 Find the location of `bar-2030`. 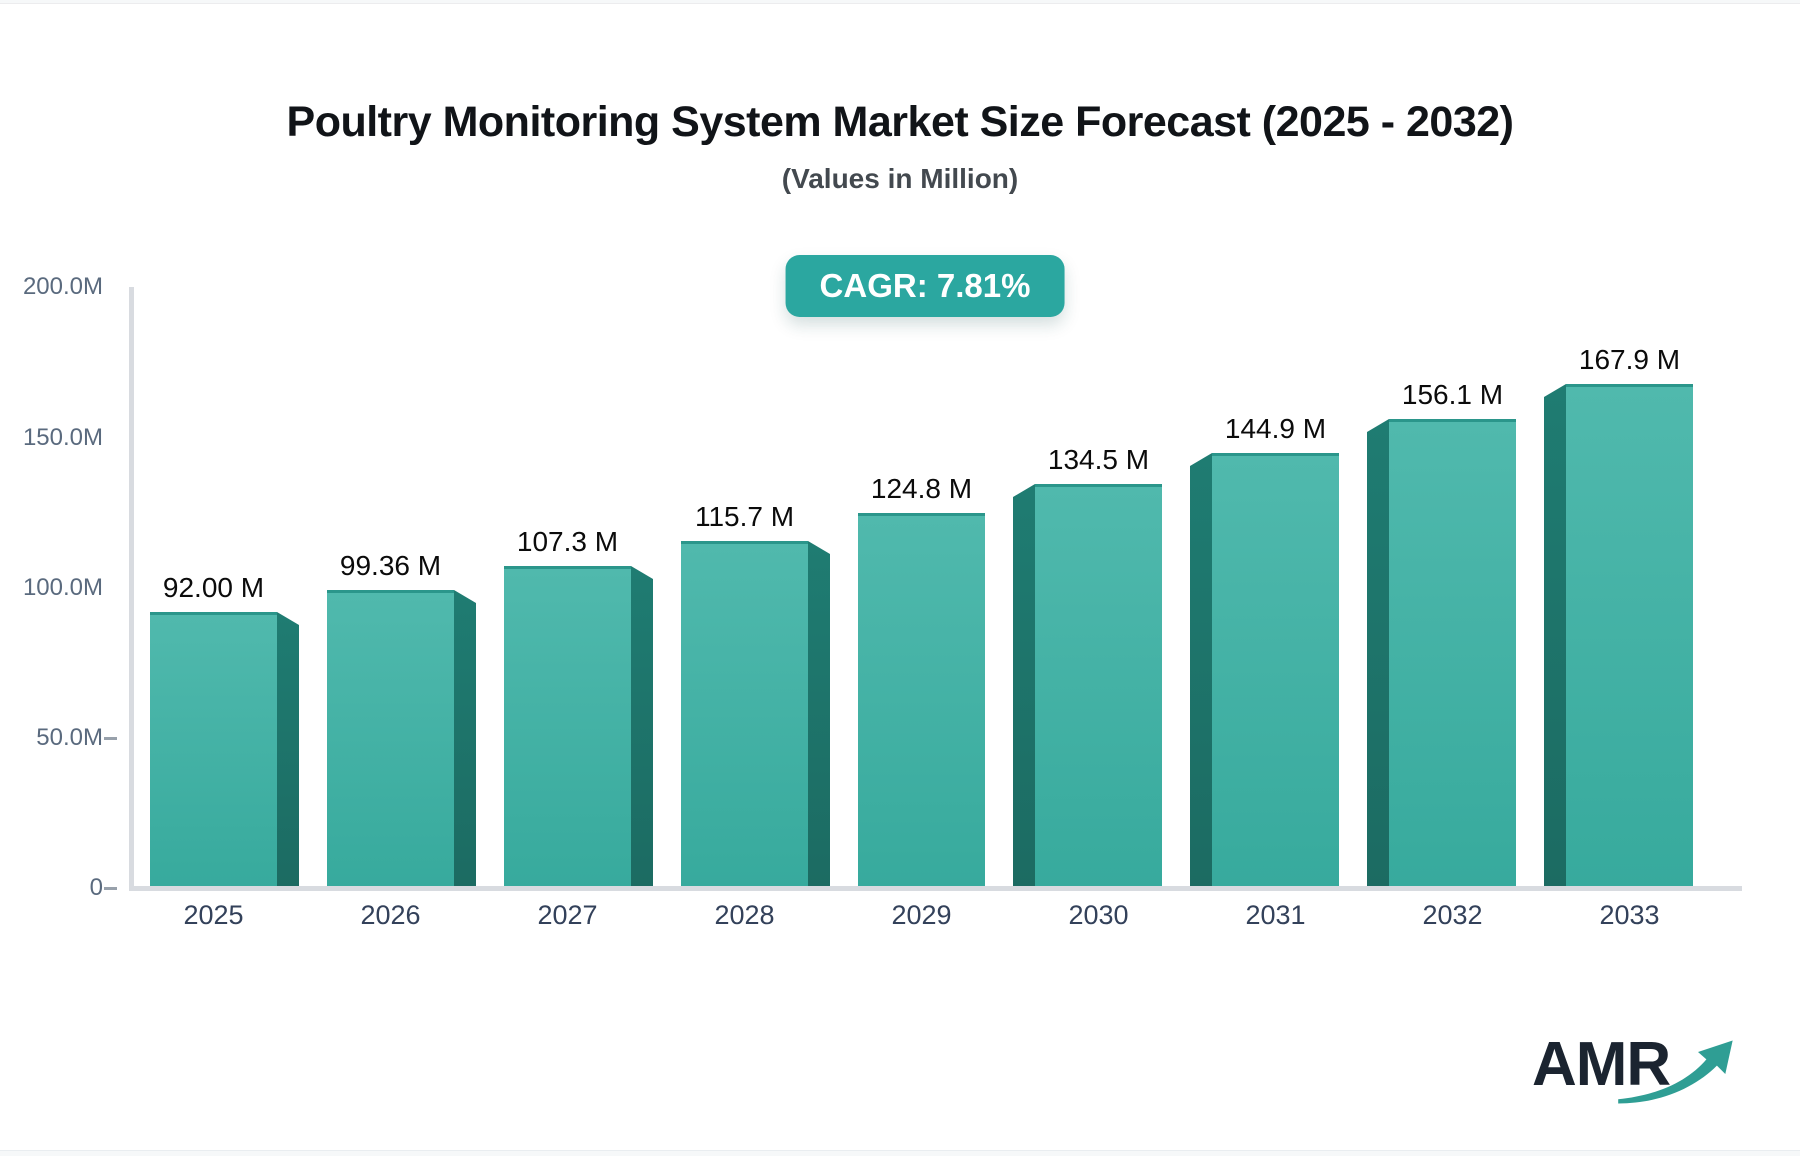

bar-2030 is located at coordinates (1087, 686).